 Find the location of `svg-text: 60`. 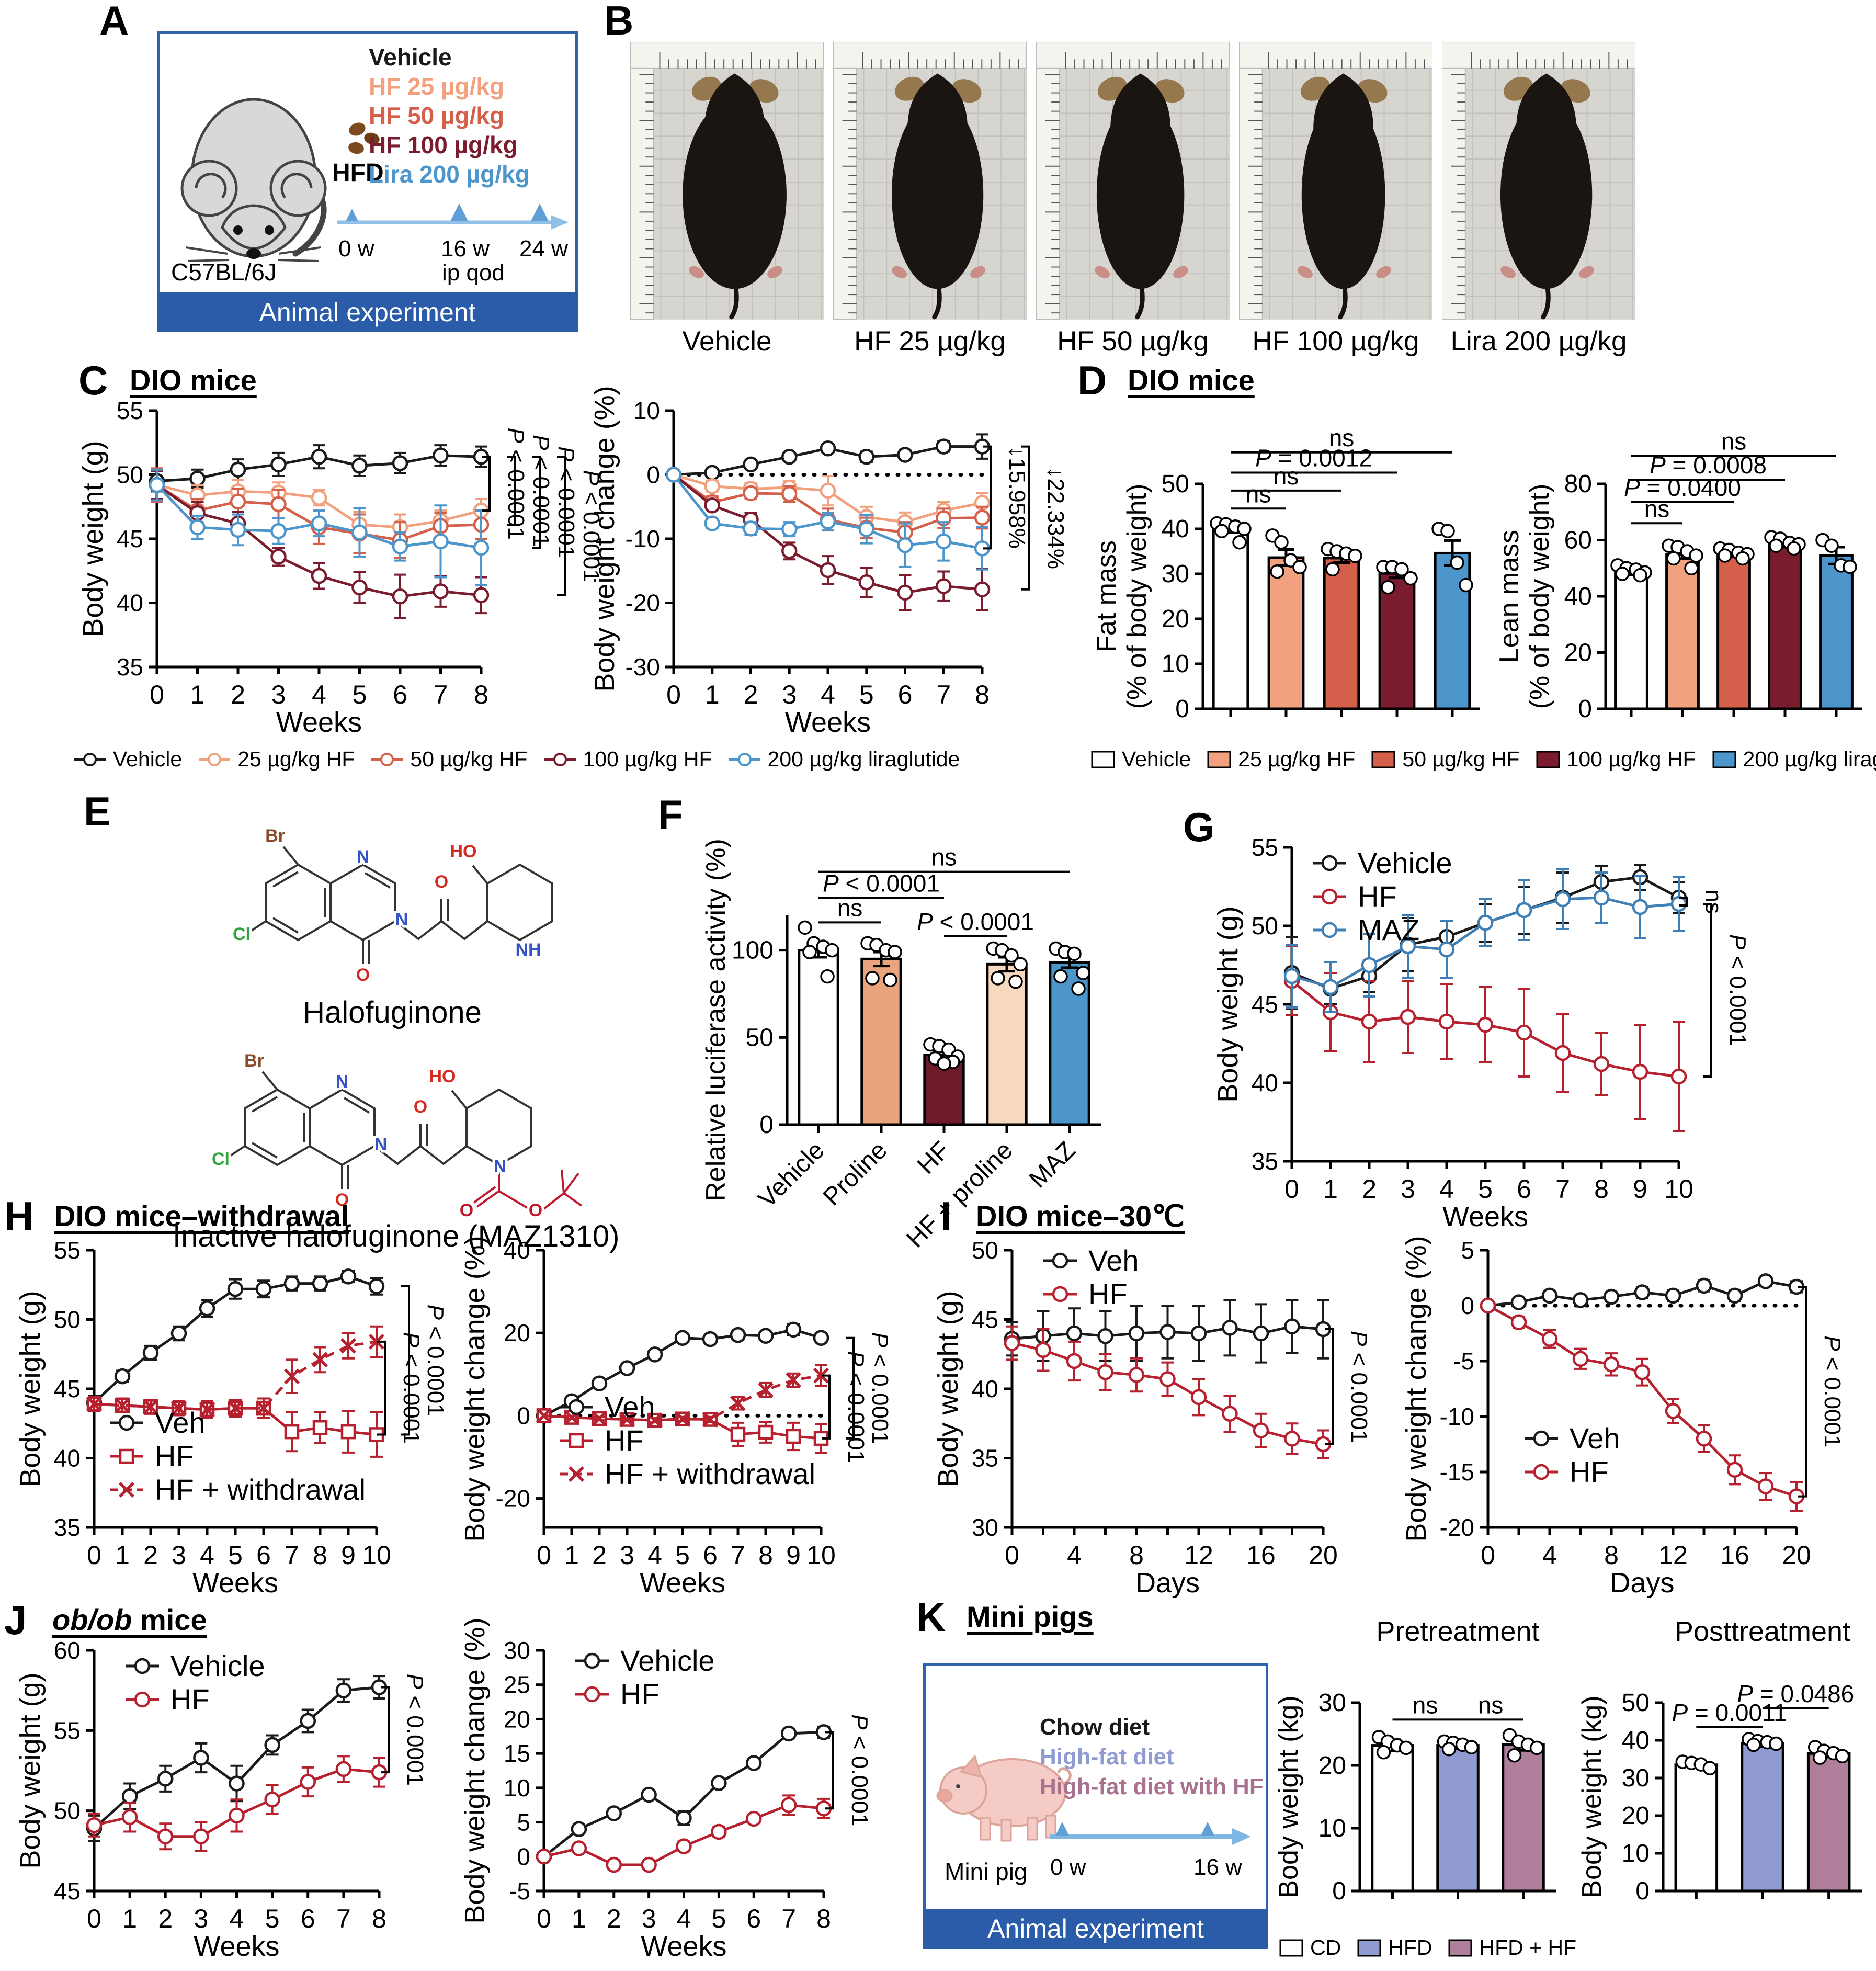

svg-text: 60 is located at coordinates (67, 1650).